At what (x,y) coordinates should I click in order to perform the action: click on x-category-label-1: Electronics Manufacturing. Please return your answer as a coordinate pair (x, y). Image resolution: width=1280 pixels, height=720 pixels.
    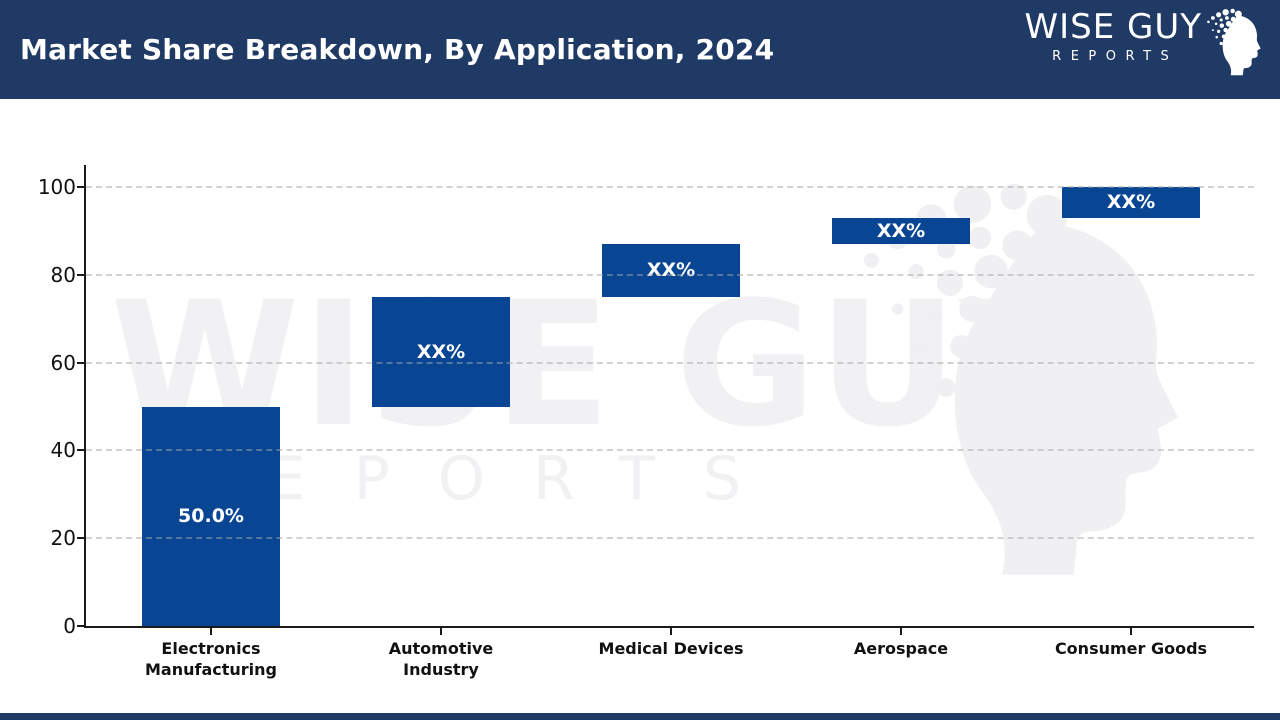
    Looking at the image, I should click on (211, 659).